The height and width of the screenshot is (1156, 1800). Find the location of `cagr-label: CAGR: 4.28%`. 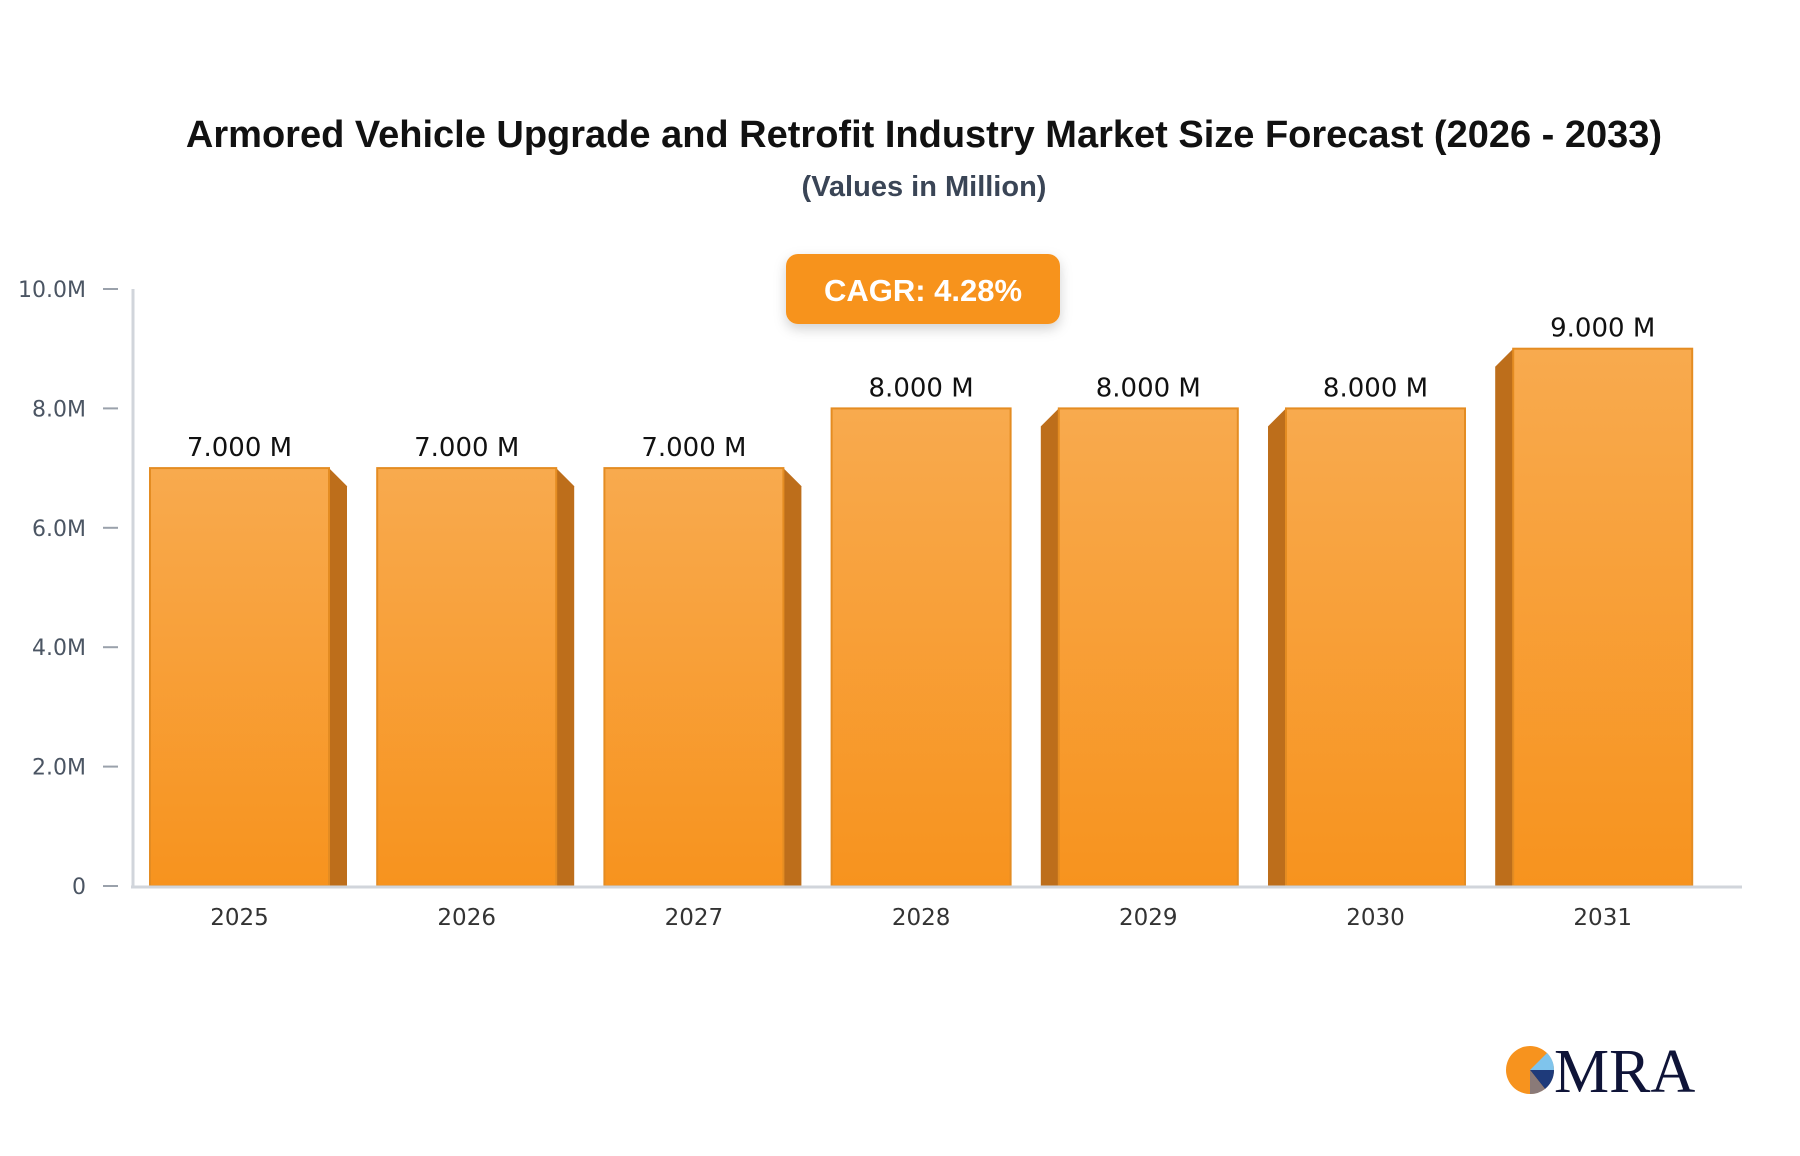

cagr-label: CAGR: 4.28% is located at coordinates (923, 290).